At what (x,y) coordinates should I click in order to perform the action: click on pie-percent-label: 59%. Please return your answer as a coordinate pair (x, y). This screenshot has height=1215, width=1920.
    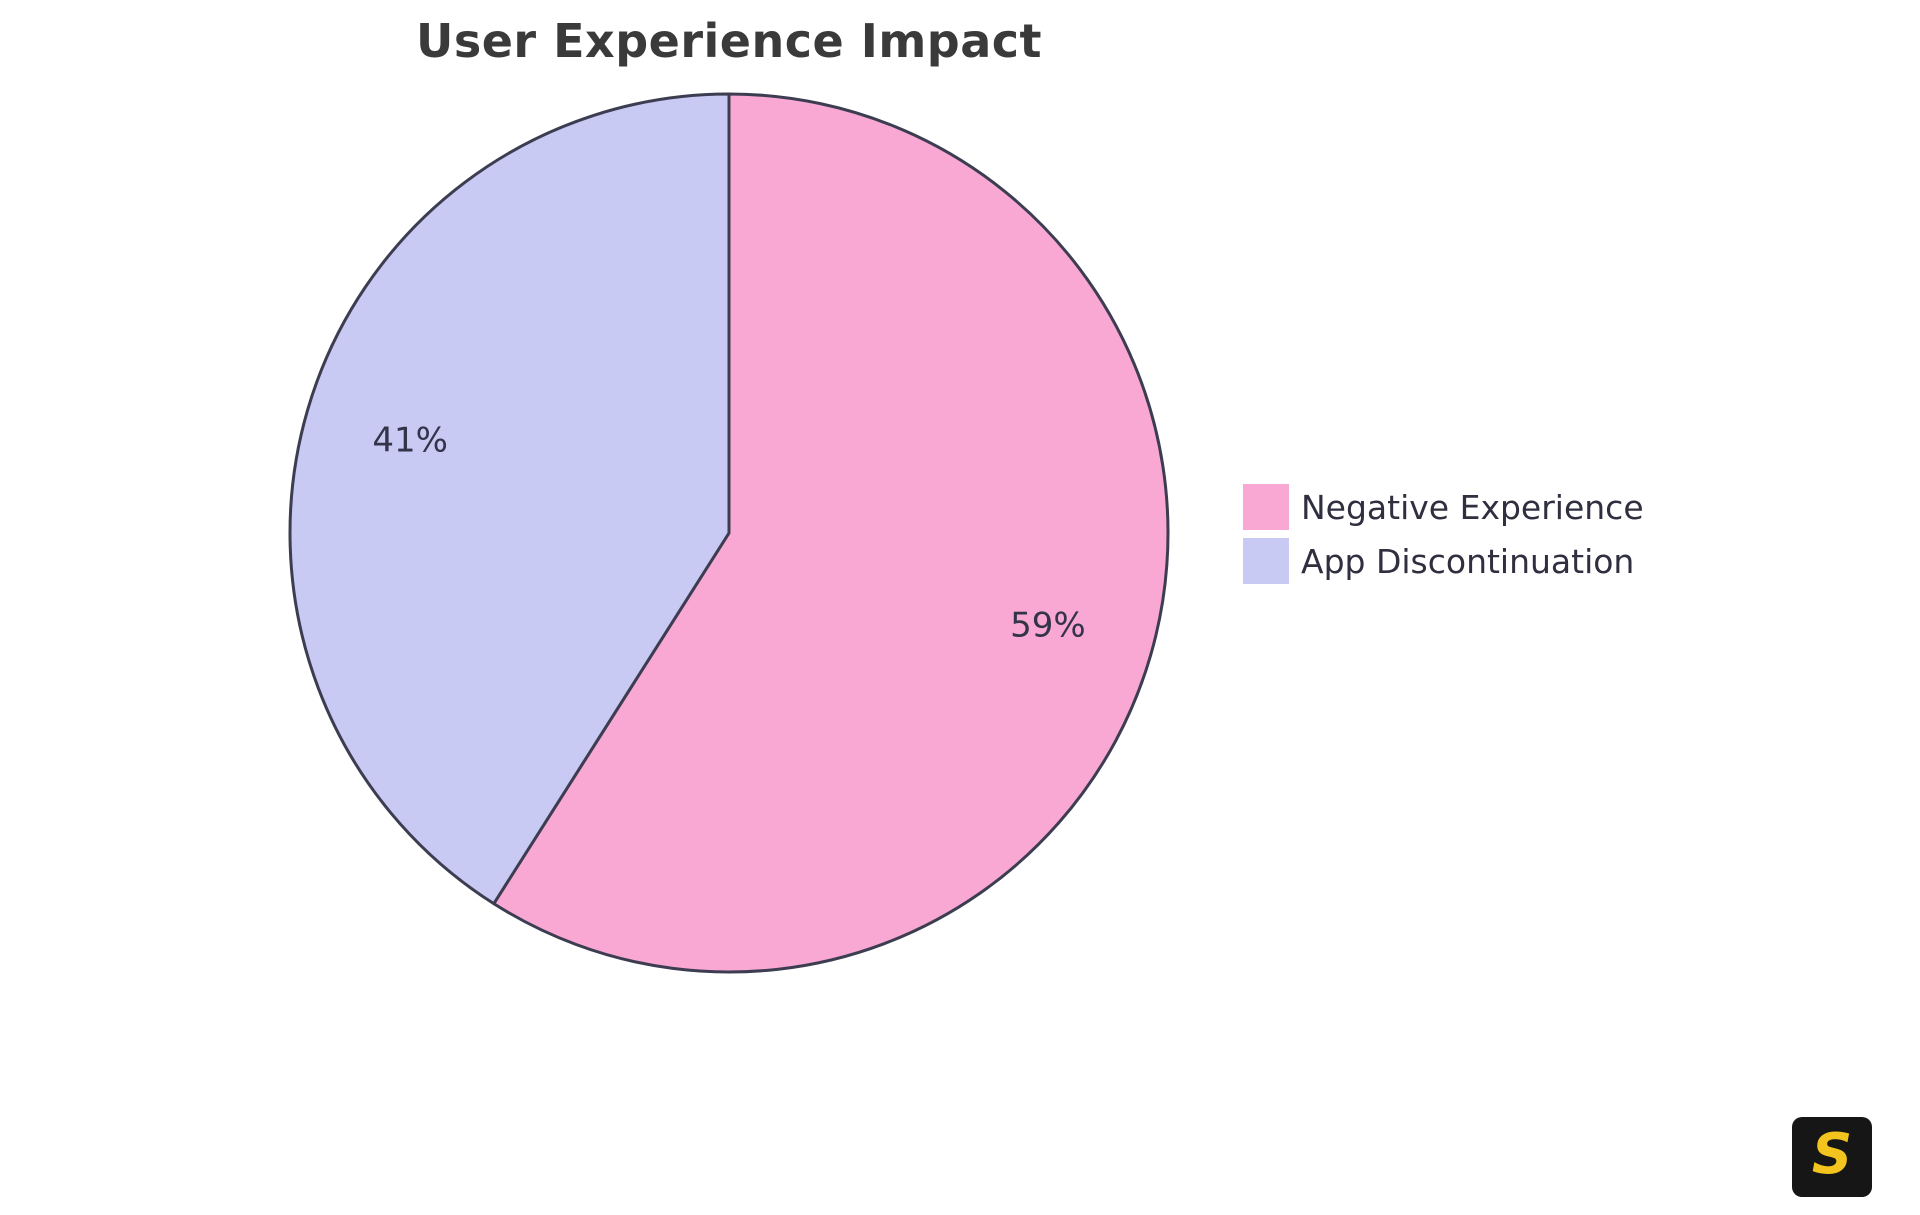
    Looking at the image, I should click on (1048, 626).